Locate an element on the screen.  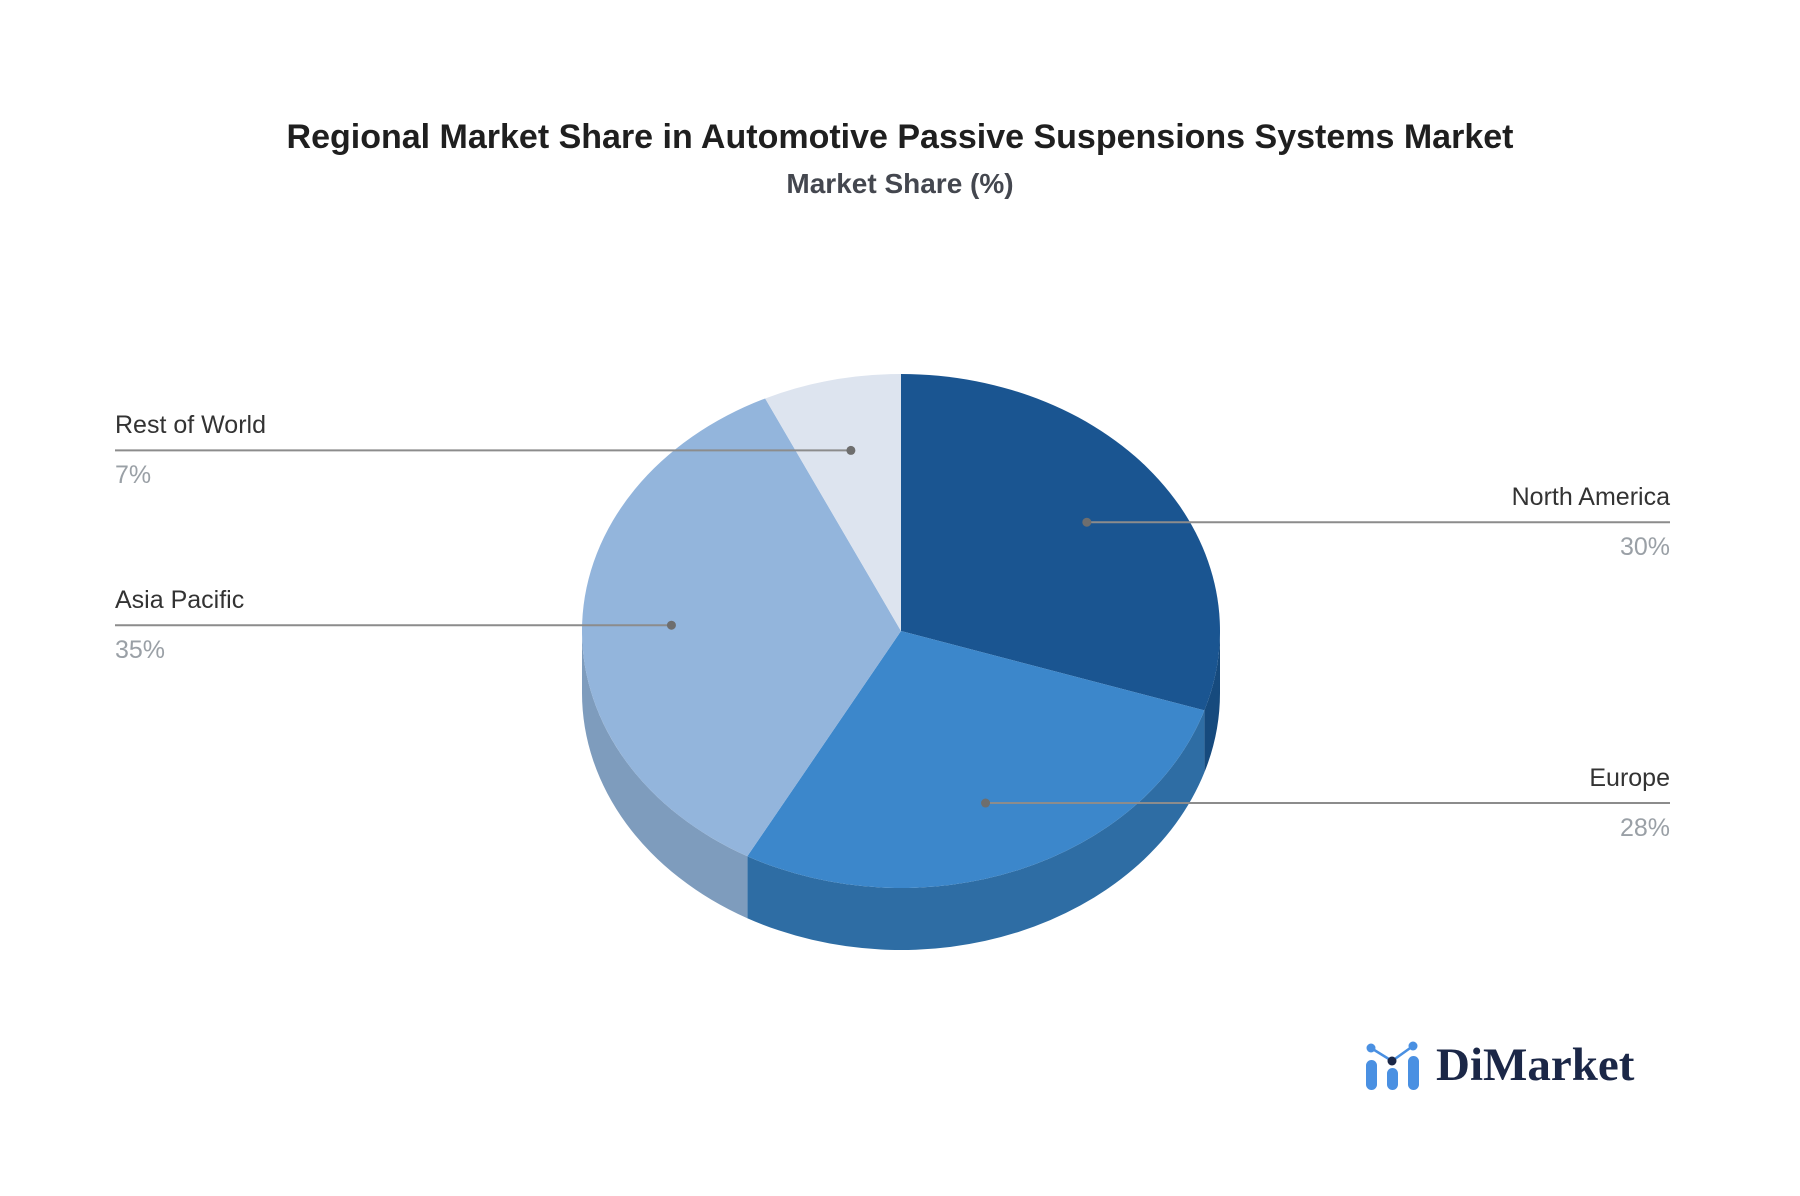
leader-dot-europe is located at coordinates (986, 803).